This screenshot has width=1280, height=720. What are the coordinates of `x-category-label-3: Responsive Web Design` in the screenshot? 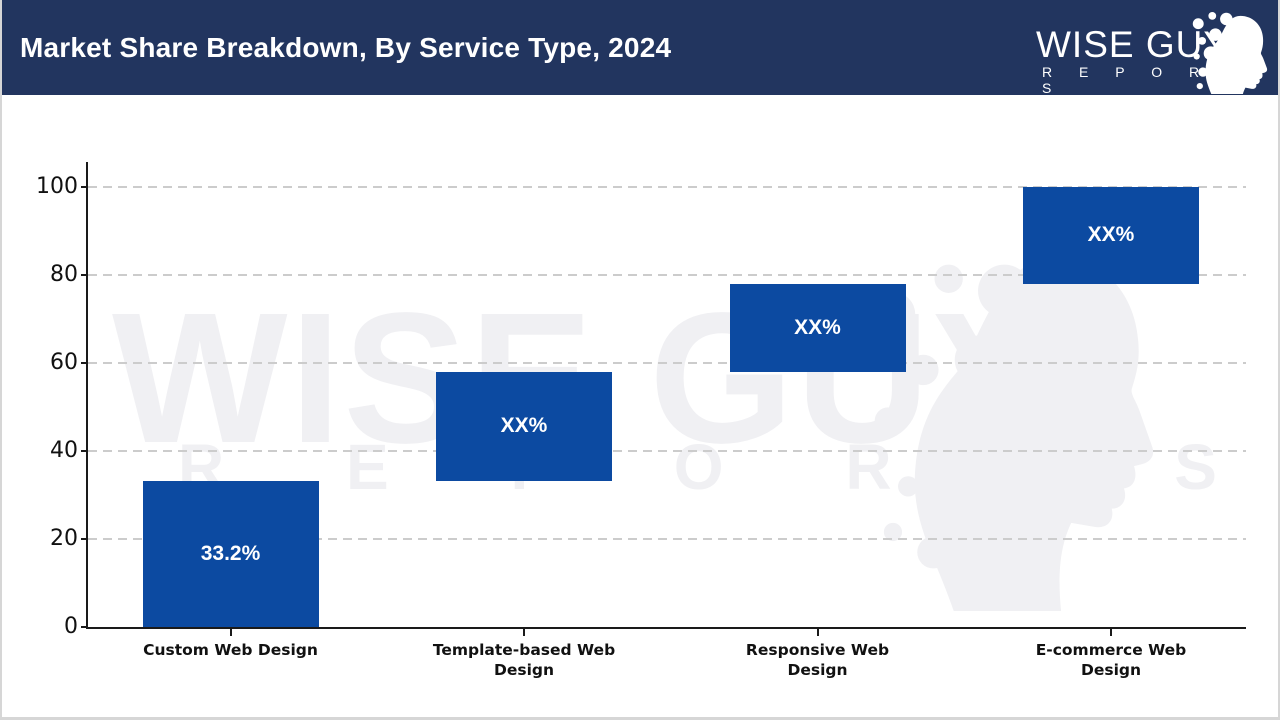 It's located at (817, 660).